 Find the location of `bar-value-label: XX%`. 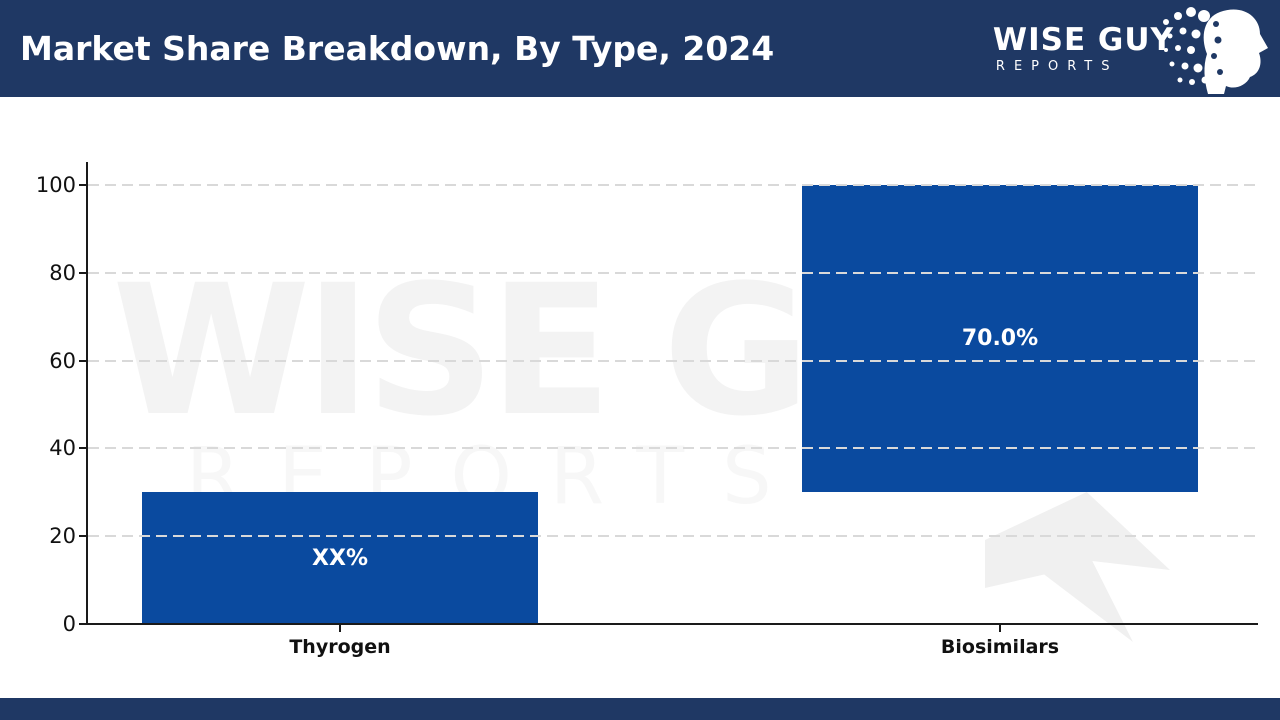

bar-value-label: XX% is located at coordinates (340, 558).